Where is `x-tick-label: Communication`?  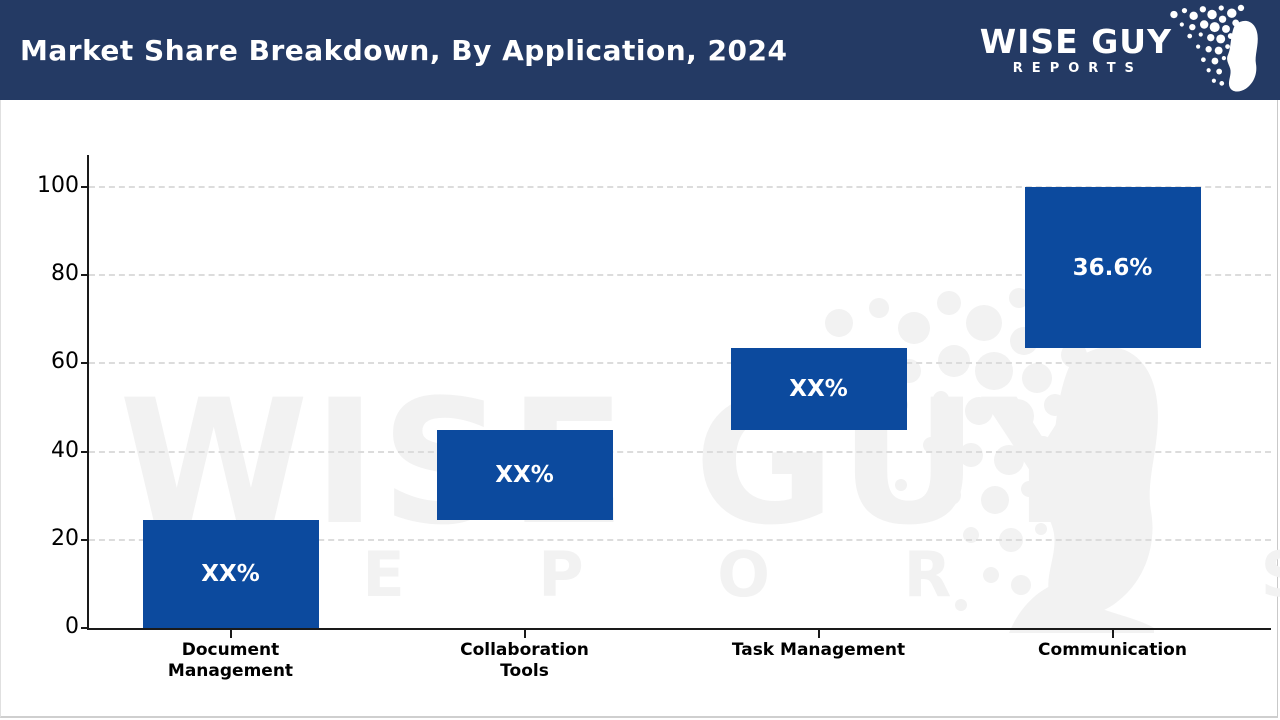 x-tick-label: Communication is located at coordinates (1112, 650).